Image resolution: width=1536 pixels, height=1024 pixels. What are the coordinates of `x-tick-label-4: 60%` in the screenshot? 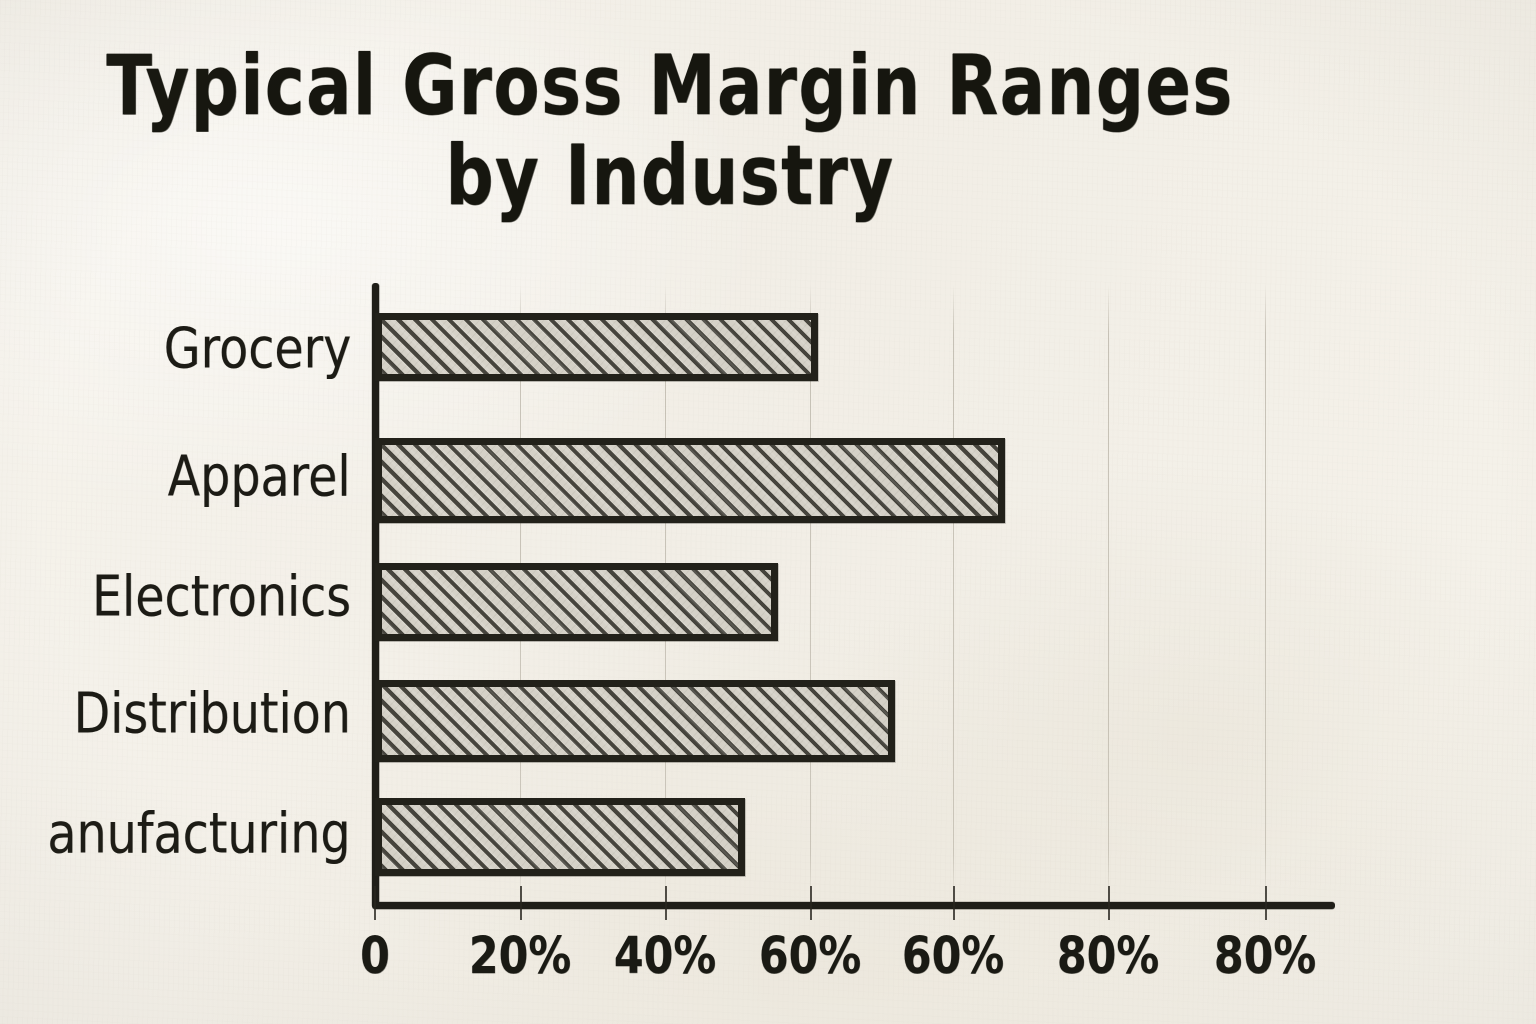 It's located at (953, 956).